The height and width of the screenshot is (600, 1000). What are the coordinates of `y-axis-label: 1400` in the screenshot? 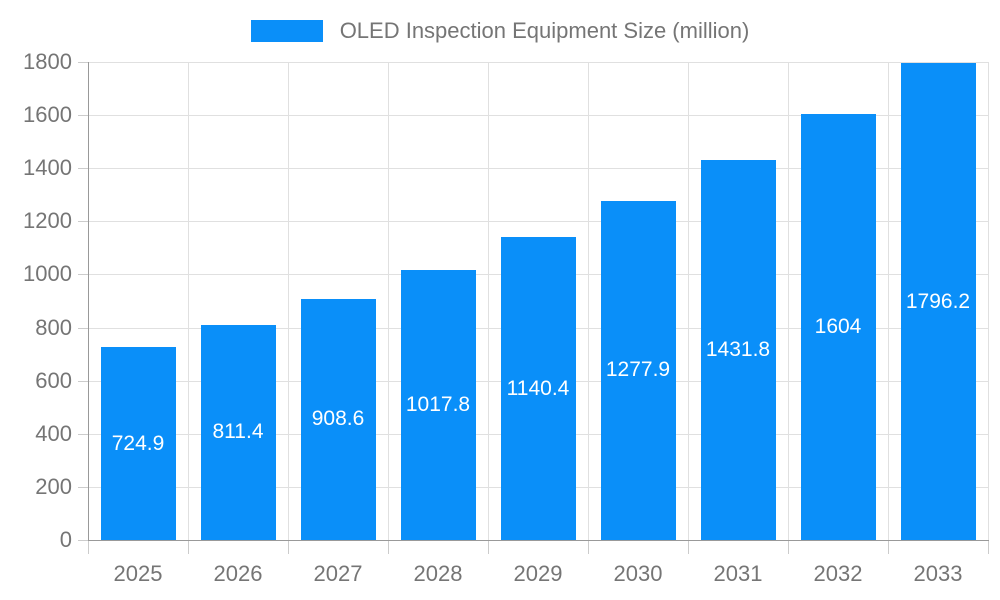 It's located at (47, 167).